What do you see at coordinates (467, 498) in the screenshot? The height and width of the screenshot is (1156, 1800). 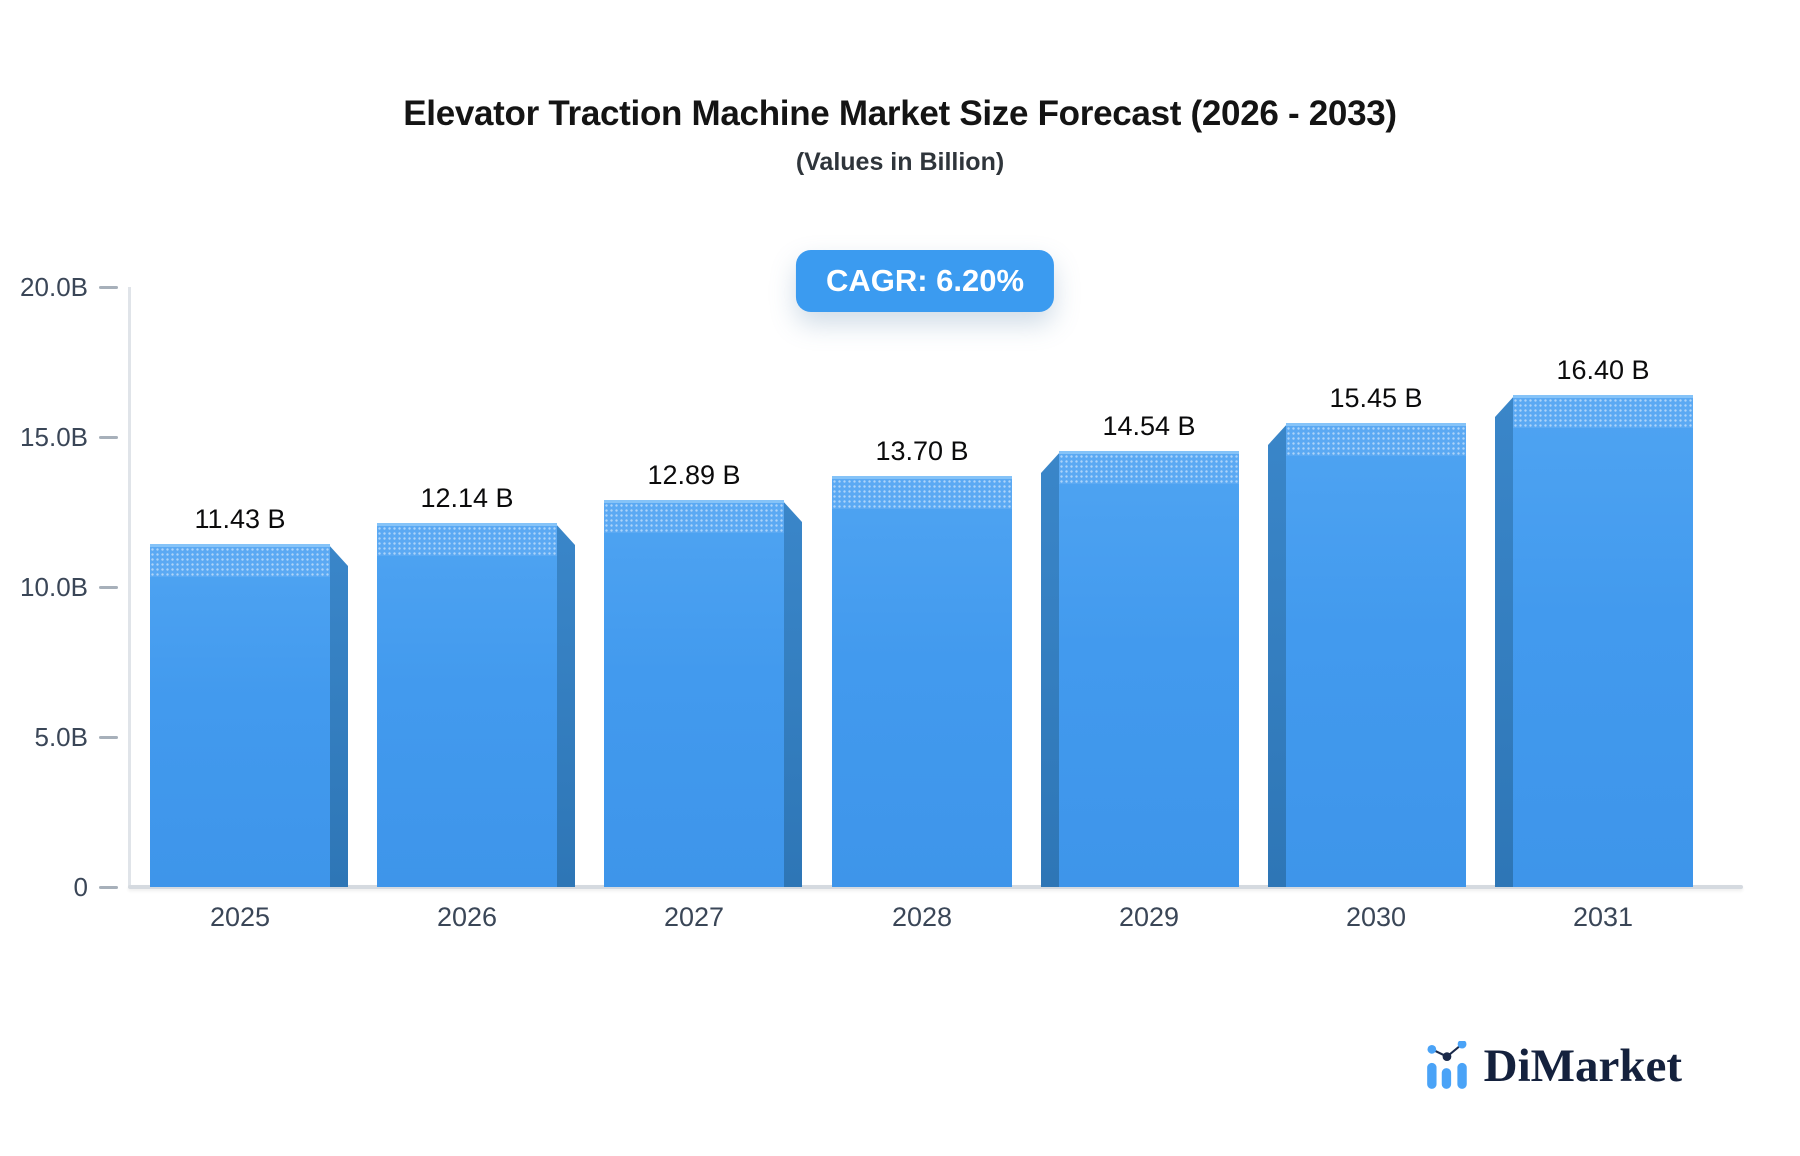 I see `bar-value-label: 12.14 B` at bounding box center [467, 498].